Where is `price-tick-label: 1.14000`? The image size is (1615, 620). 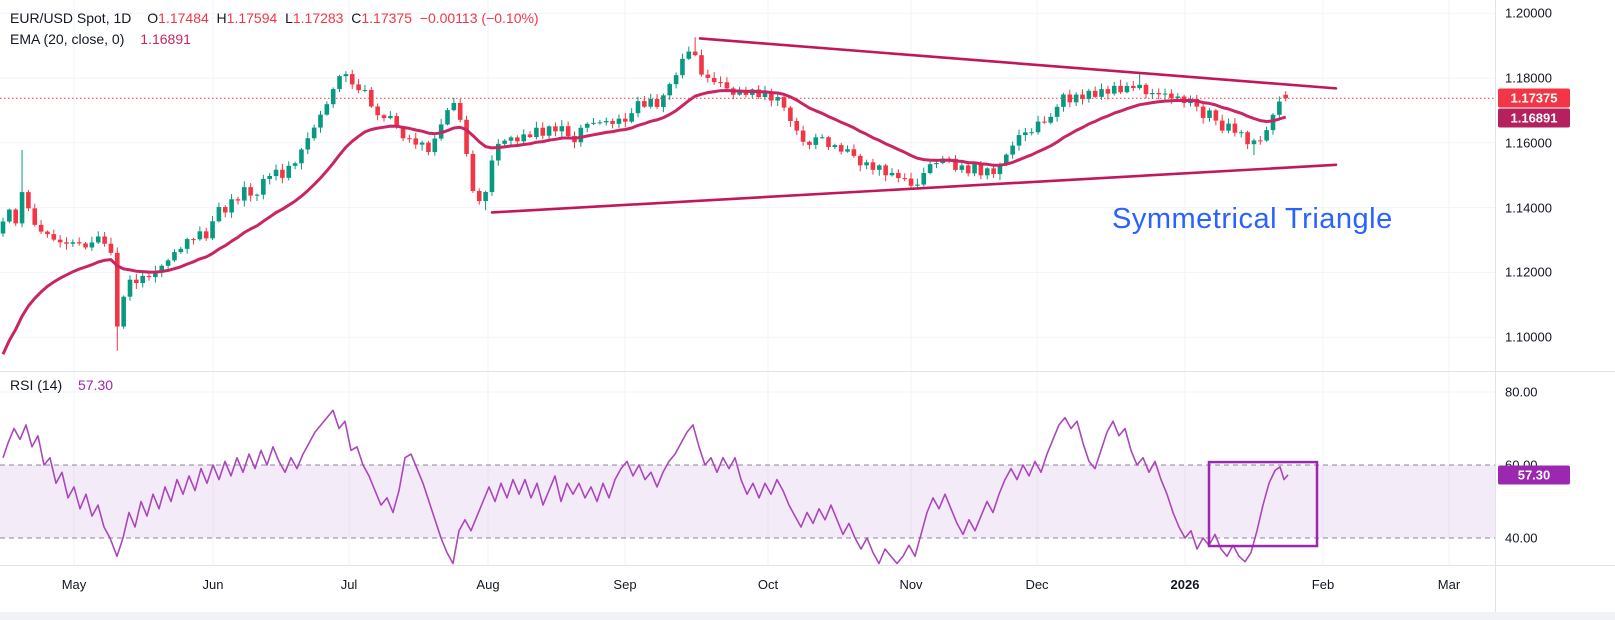 price-tick-label: 1.14000 is located at coordinates (1528, 208).